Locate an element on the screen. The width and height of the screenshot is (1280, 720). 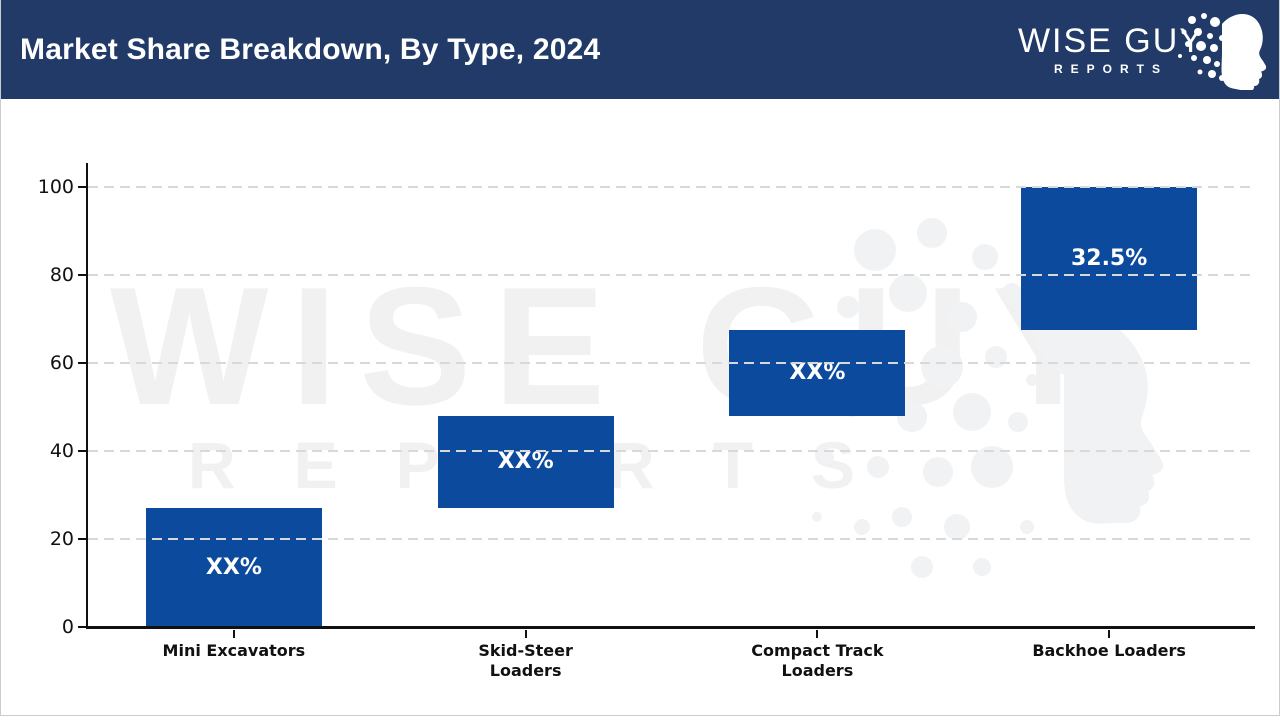
x-tick-label-2: Skid-Steer Loaders is located at coordinates (525, 660).